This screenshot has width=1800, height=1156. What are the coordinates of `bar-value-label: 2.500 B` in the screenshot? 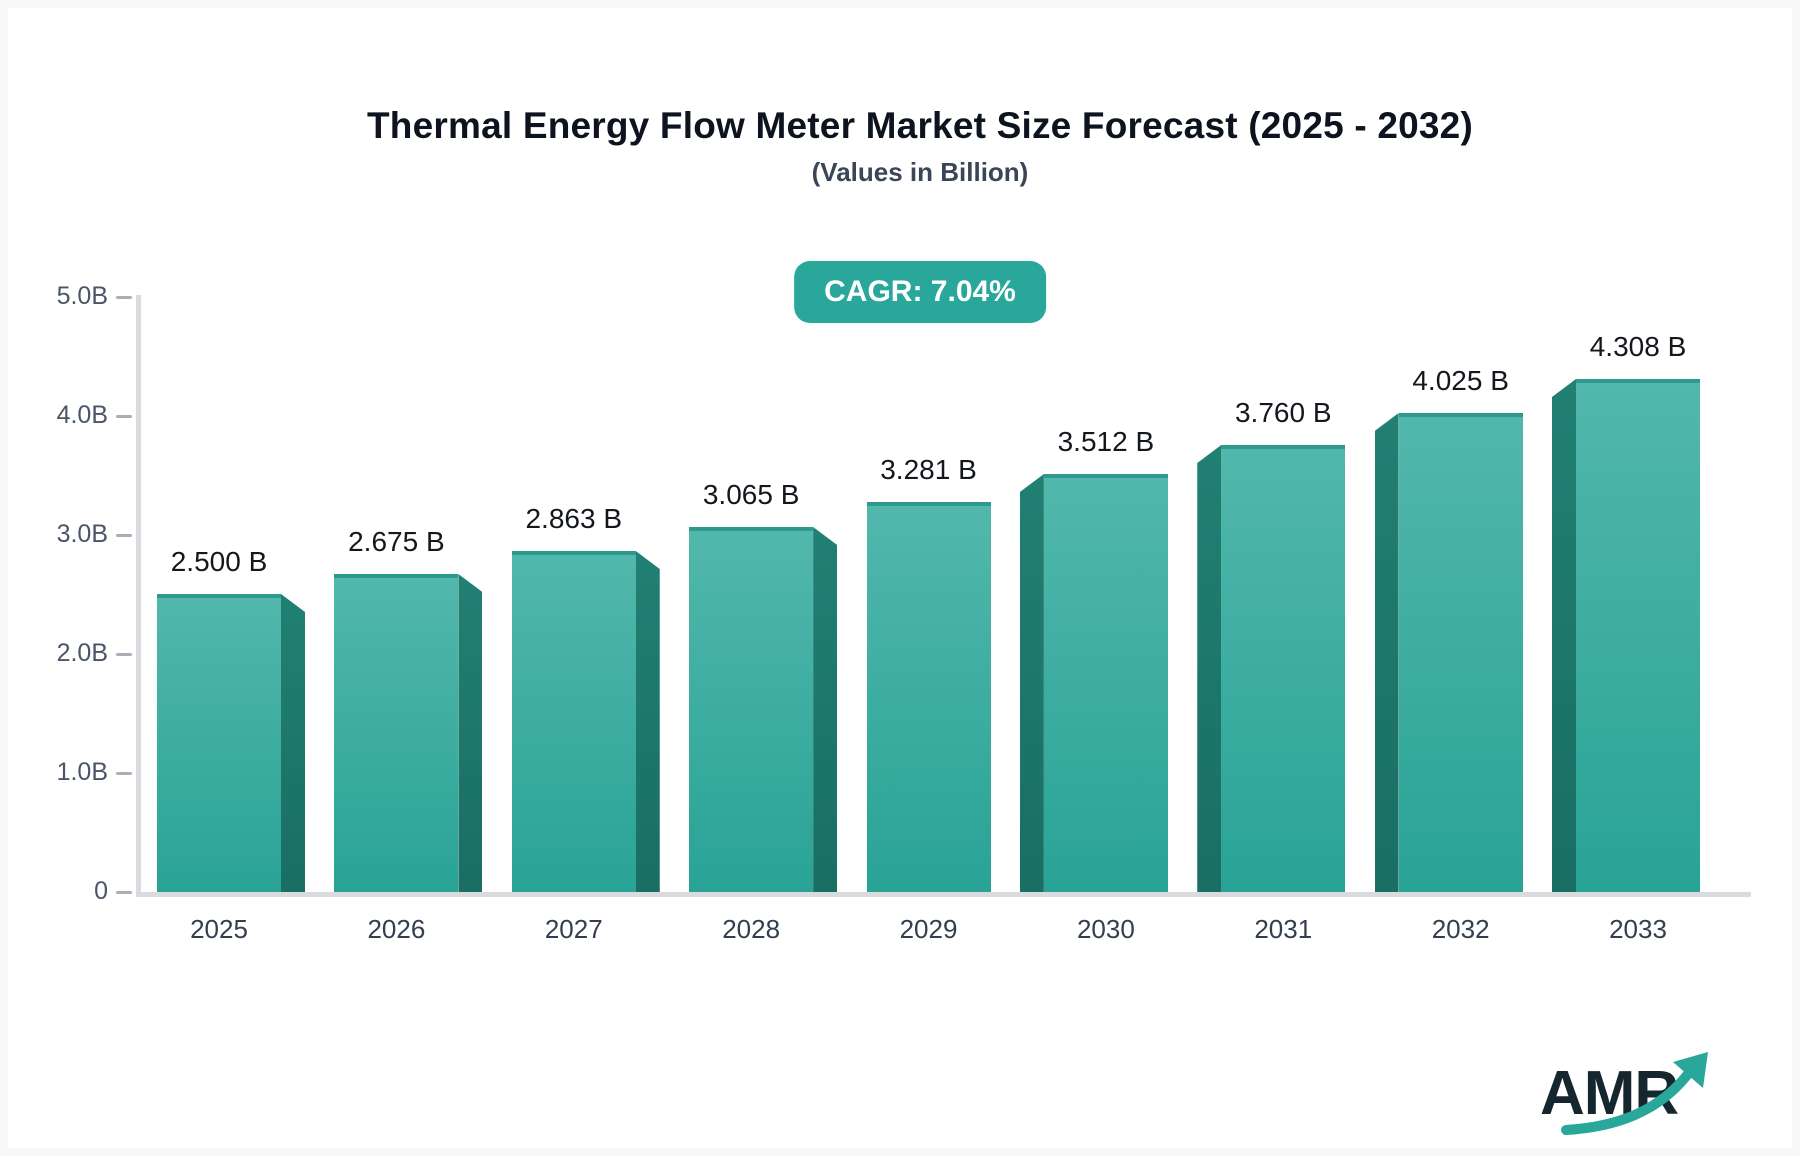 It's located at (219, 561).